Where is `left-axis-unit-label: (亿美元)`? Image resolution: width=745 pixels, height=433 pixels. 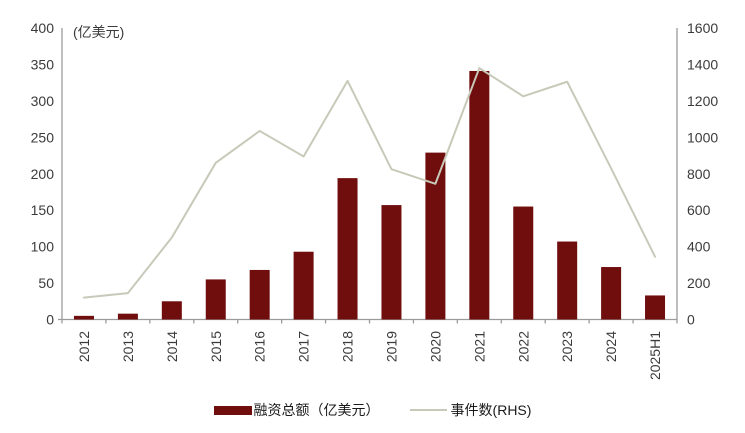
left-axis-unit-label: (亿美元) is located at coordinates (99, 32).